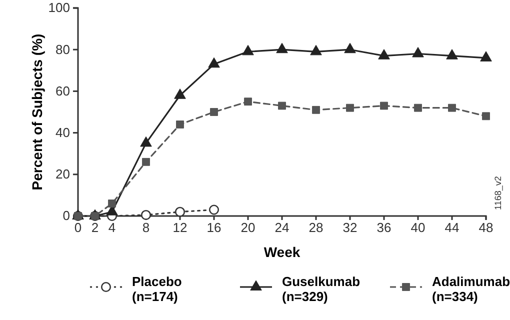 Image resolution: width=510 pixels, height=320 pixels. What do you see at coordinates (248, 228) in the screenshot?
I see `x-tick-label: 20` at bounding box center [248, 228].